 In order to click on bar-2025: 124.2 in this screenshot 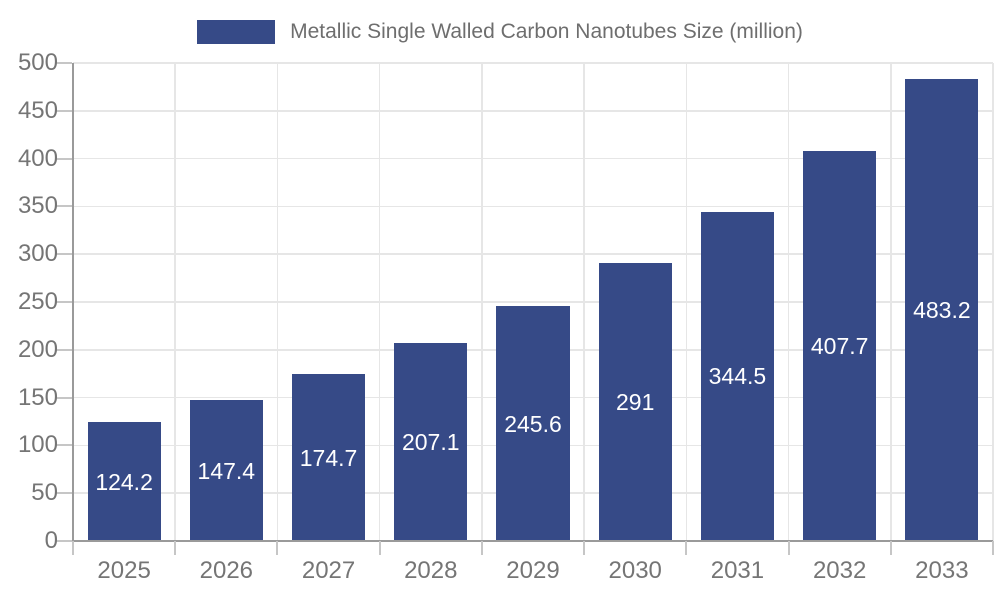, I will do `click(124, 481)`.